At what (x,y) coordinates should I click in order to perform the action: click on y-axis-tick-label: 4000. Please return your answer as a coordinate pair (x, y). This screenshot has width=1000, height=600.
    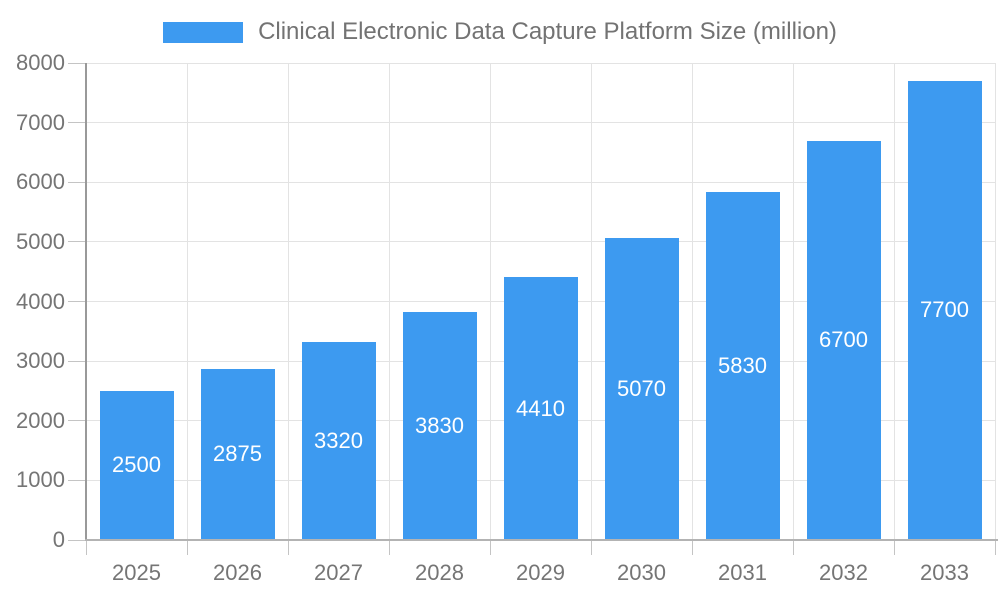
    Looking at the image, I should click on (40, 301).